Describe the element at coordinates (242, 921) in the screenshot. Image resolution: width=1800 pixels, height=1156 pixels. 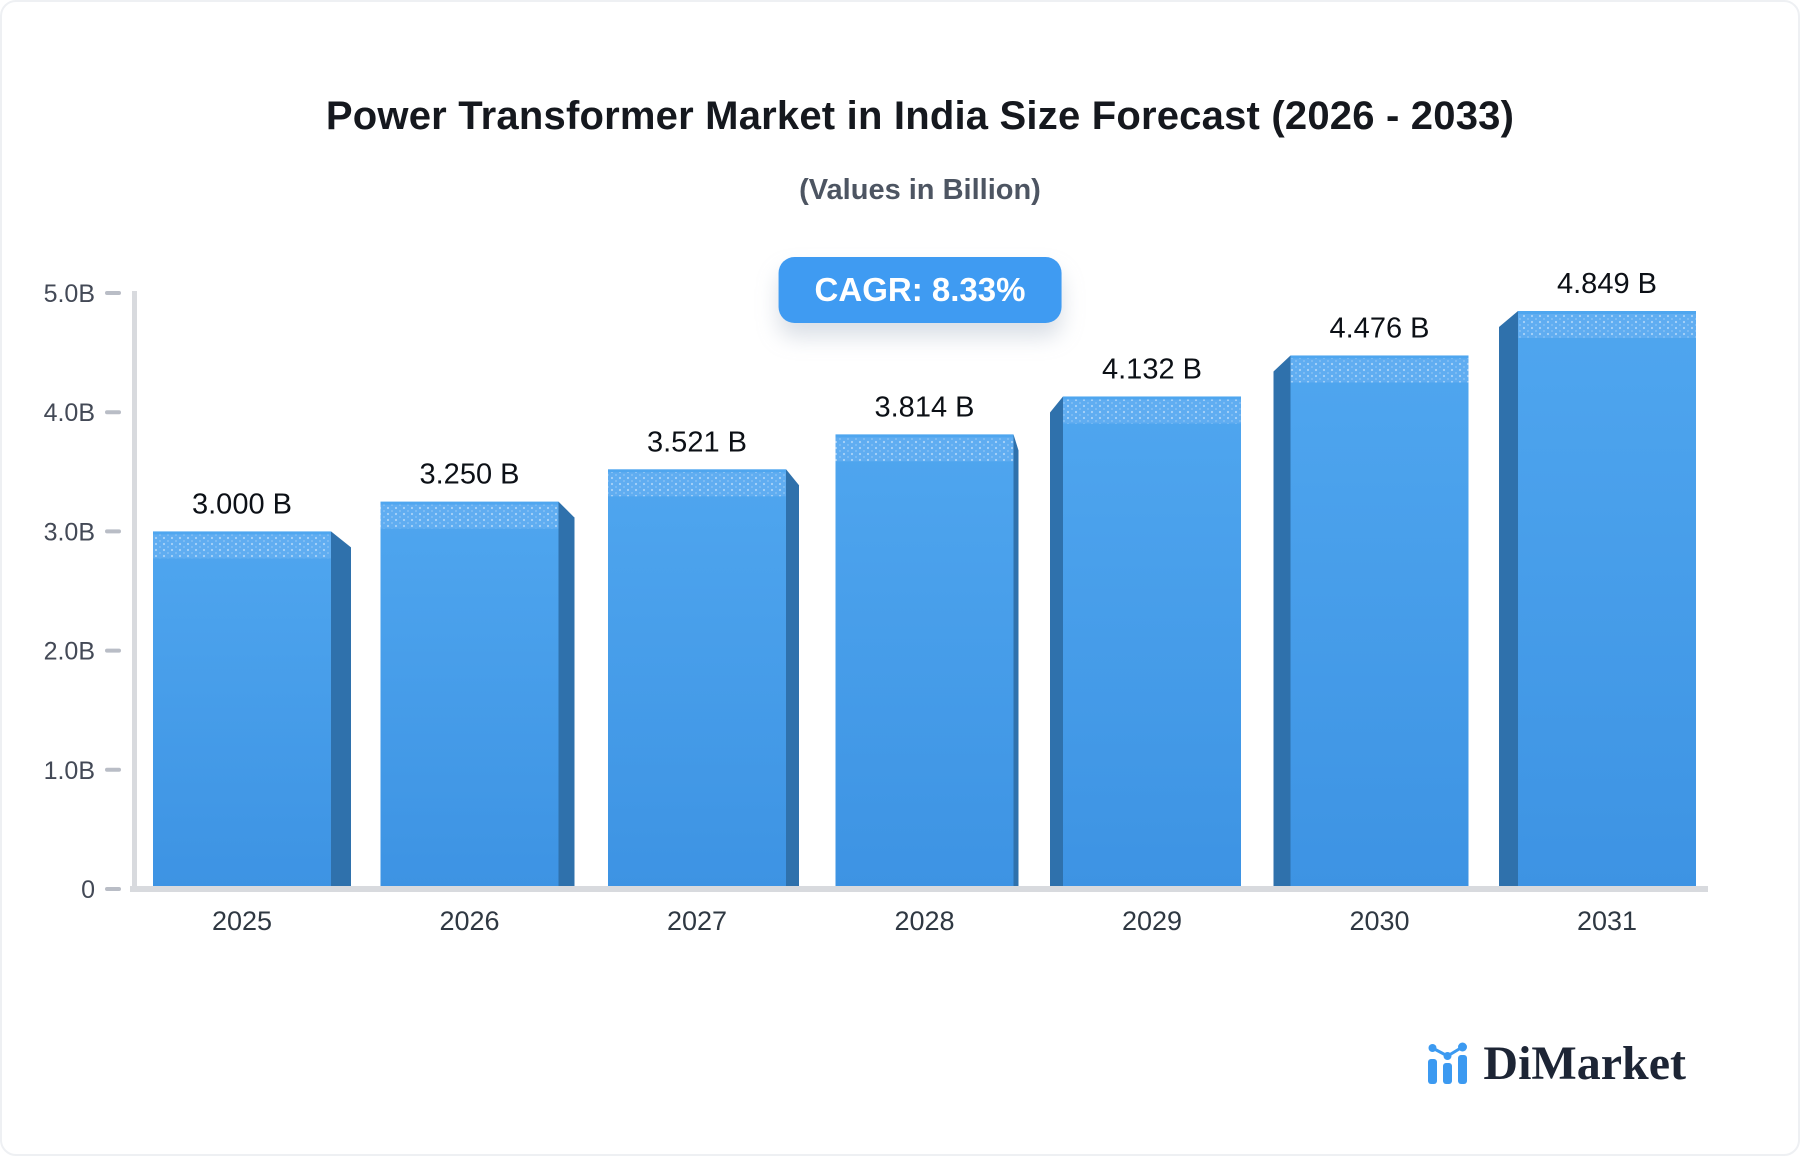
I see `x-axis-label: 2025` at that location.